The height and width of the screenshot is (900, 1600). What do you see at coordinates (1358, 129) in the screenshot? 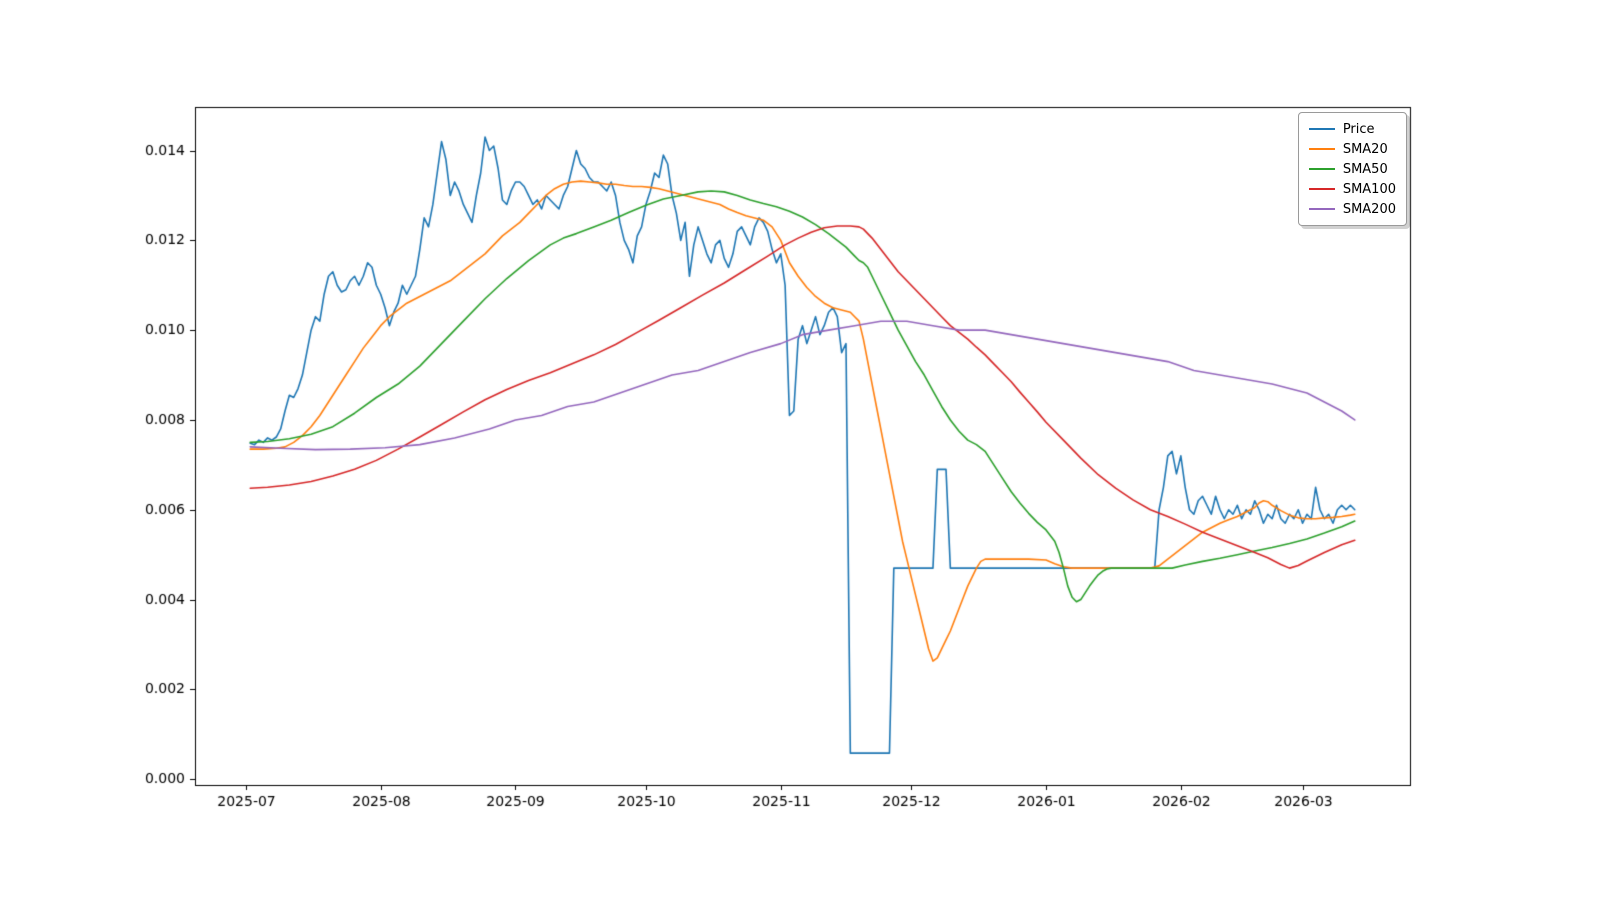
I see `legend-label-price: Price` at bounding box center [1358, 129].